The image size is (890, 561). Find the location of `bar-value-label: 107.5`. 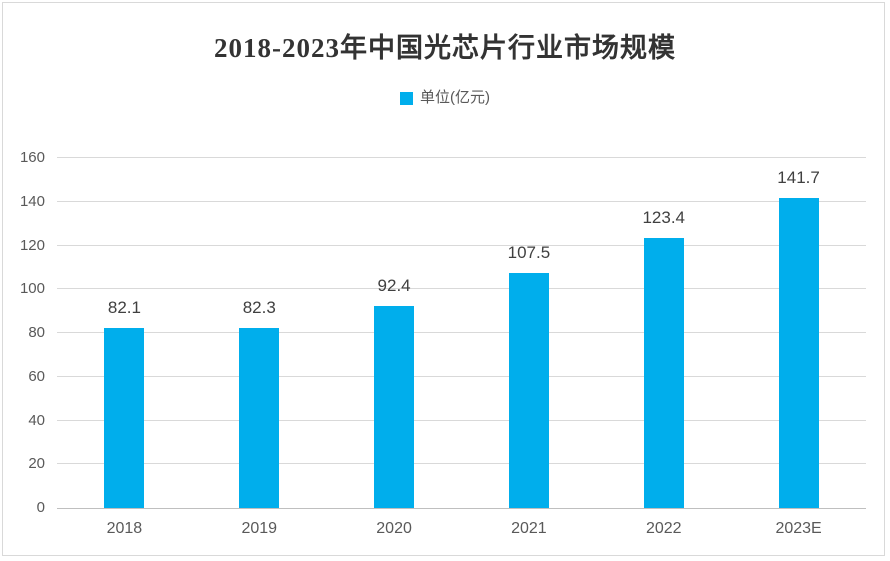

bar-value-label: 107.5 is located at coordinates (529, 252).